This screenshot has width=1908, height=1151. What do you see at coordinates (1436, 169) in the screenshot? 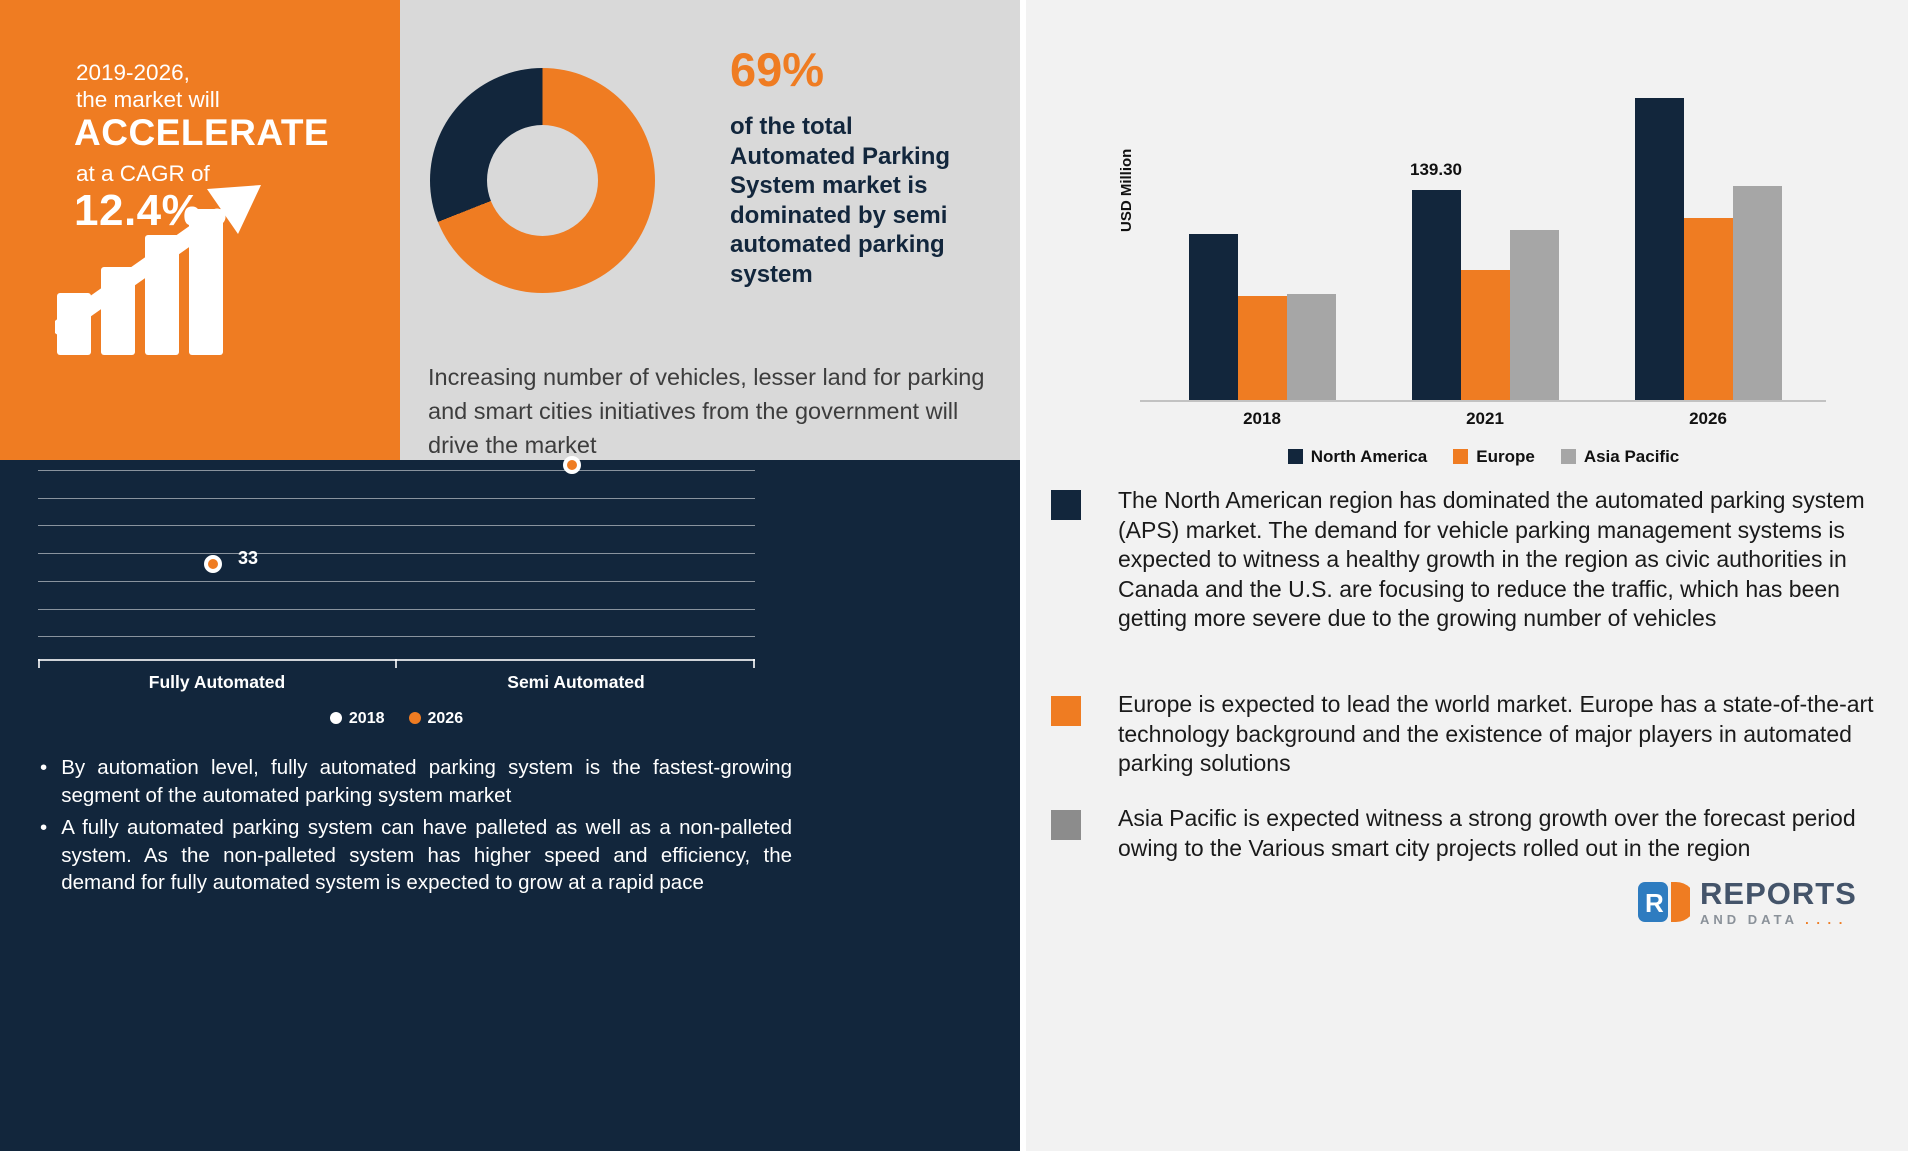
I see `bar-value-label: 139.30` at bounding box center [1436, 169].